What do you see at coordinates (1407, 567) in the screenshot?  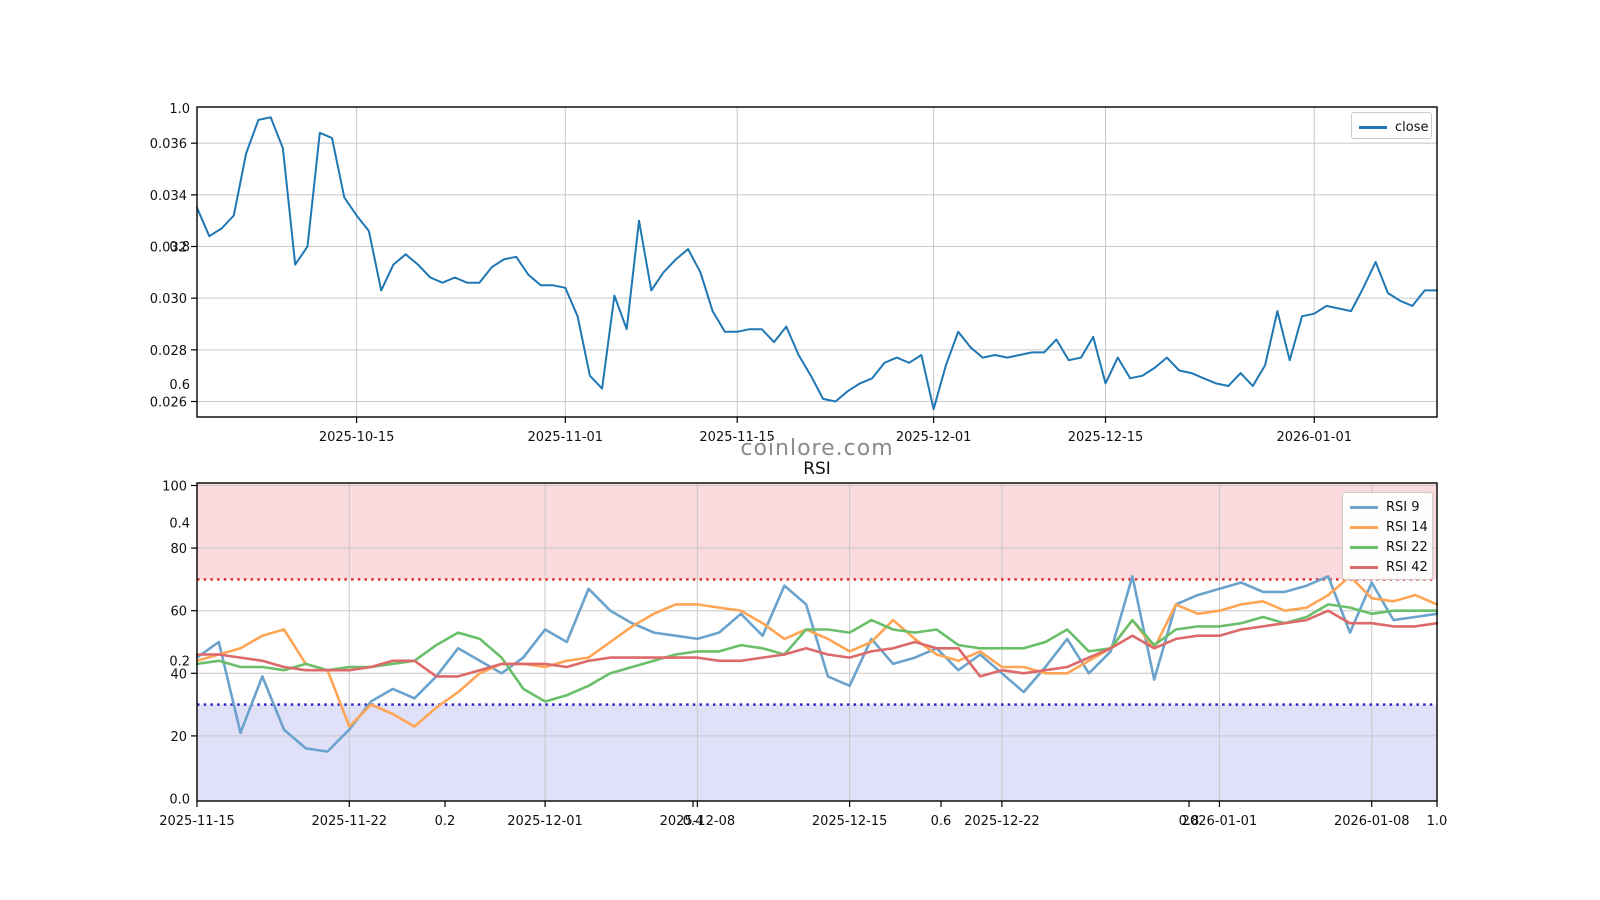 I see `legend-label: RSI 42` at bounding box center [1407, 567].